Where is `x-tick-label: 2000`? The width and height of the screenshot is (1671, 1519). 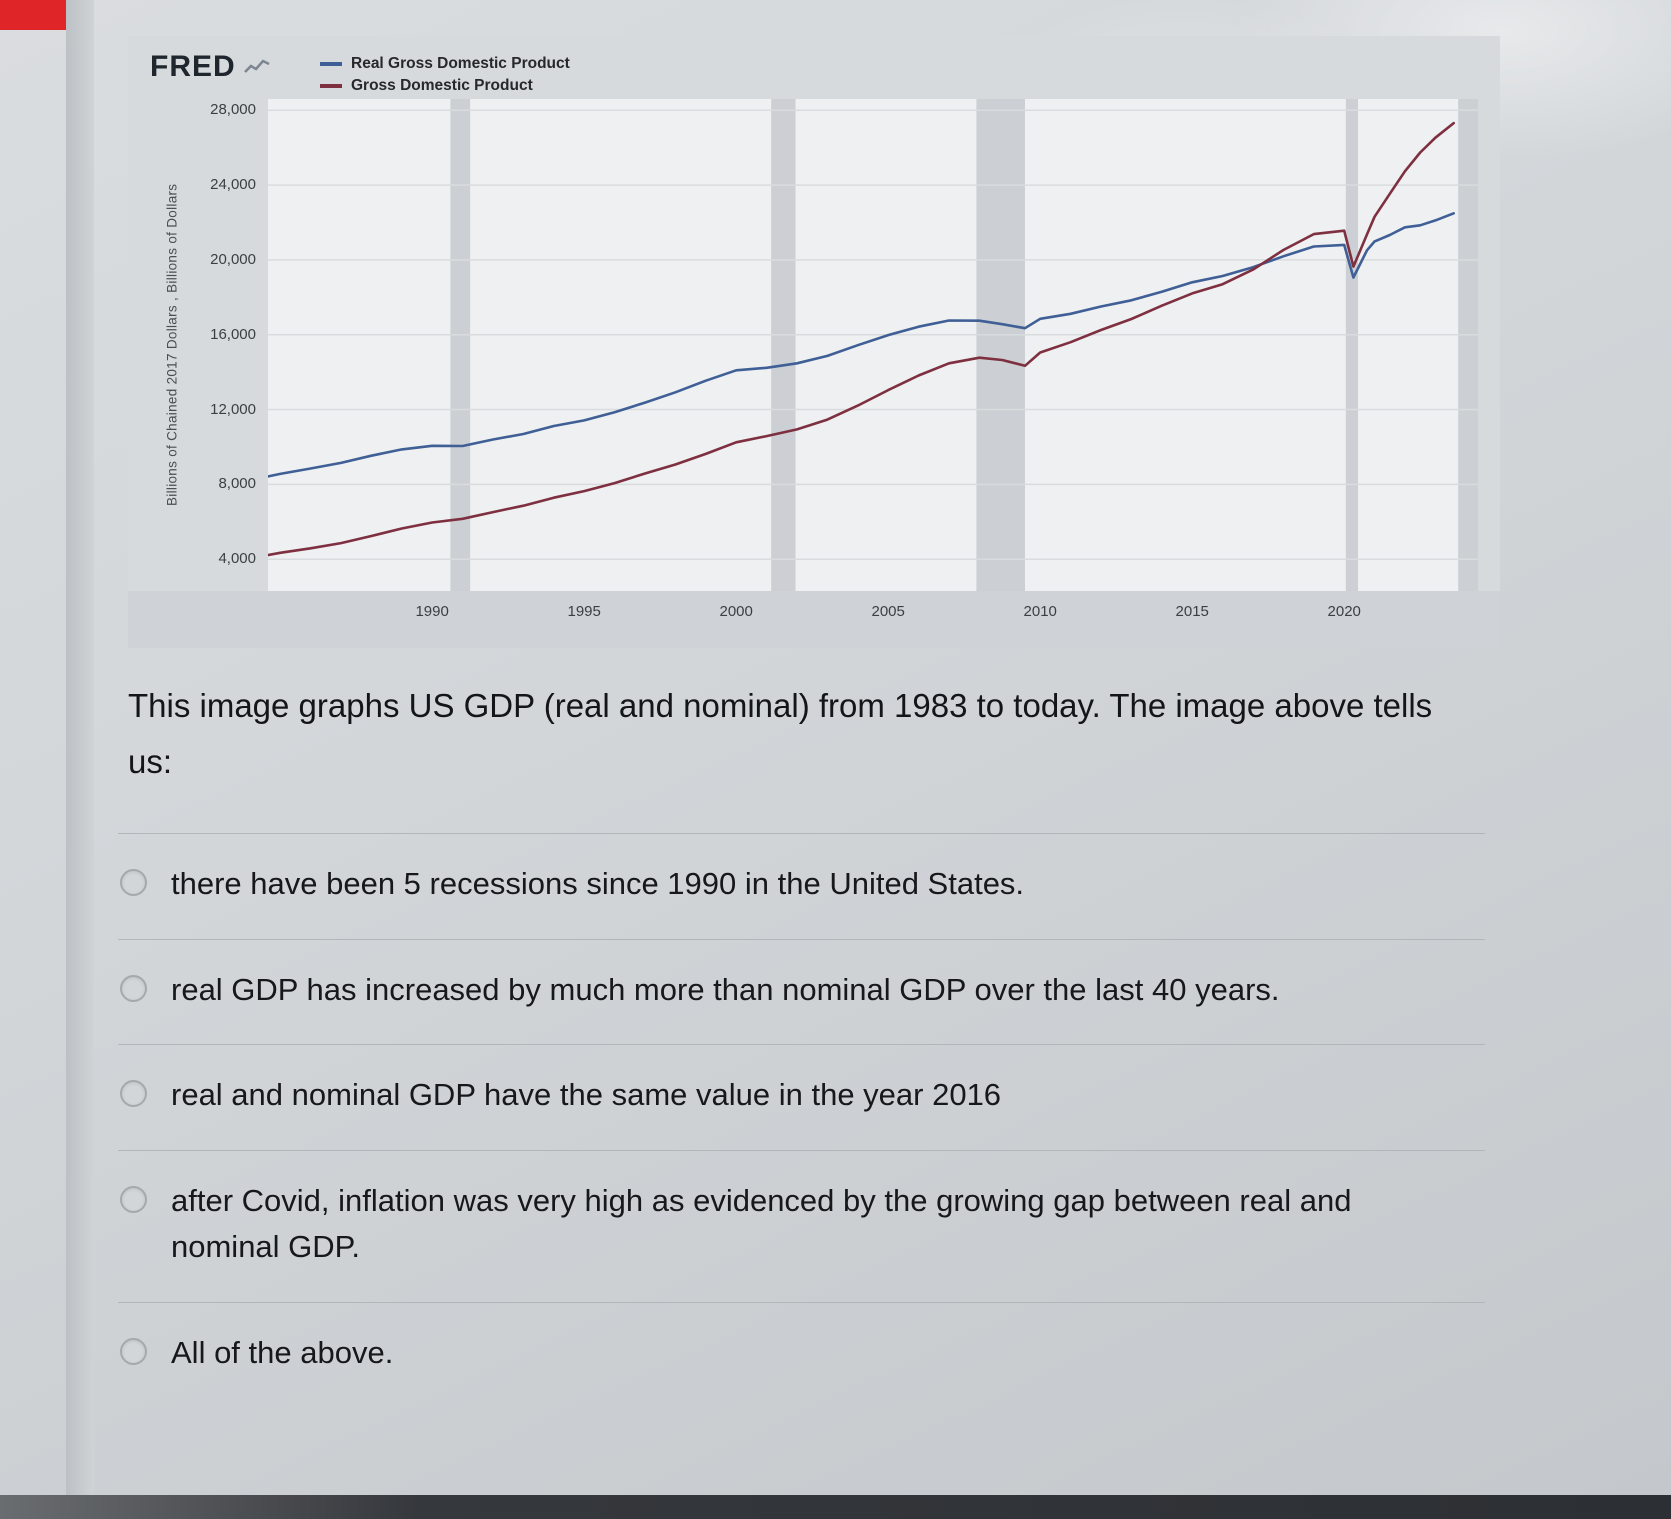 x-tick-label: 2000 is located at coordinates (736, 611).